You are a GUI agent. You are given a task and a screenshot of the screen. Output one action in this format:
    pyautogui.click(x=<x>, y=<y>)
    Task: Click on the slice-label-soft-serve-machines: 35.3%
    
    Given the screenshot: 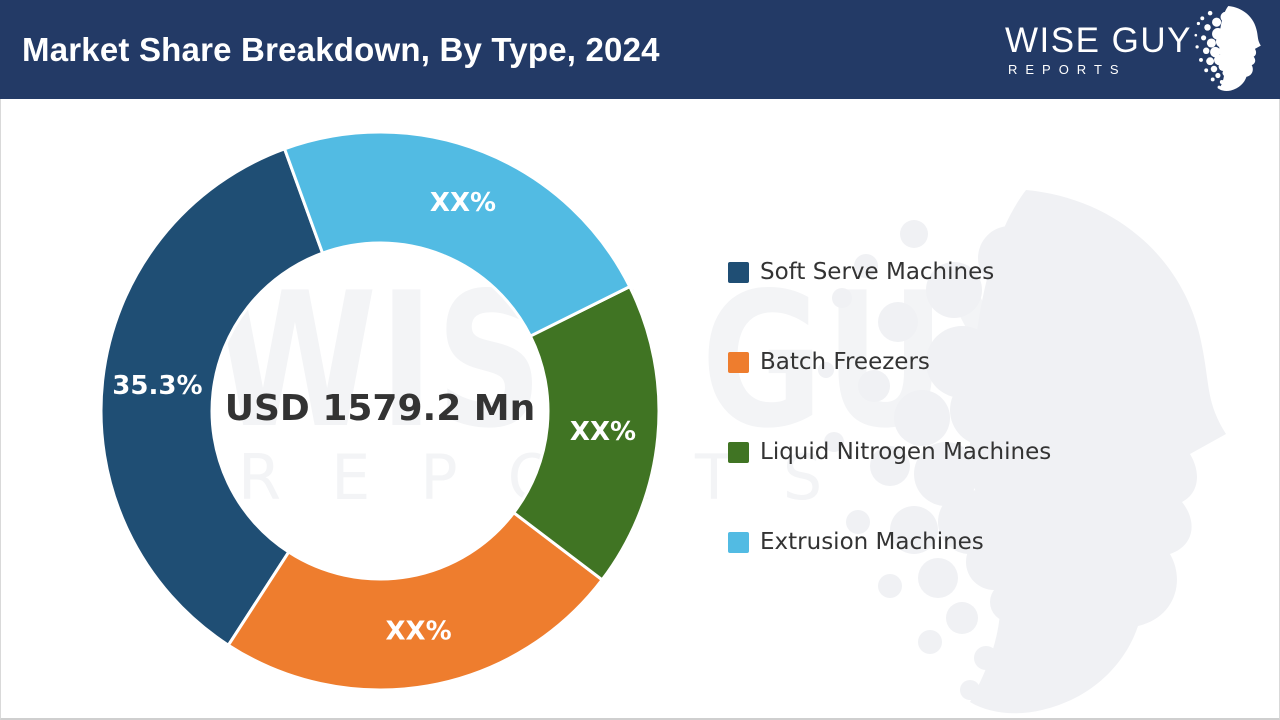 What is the action you would take?
    pyautogui.click(x=157, y=386)
    